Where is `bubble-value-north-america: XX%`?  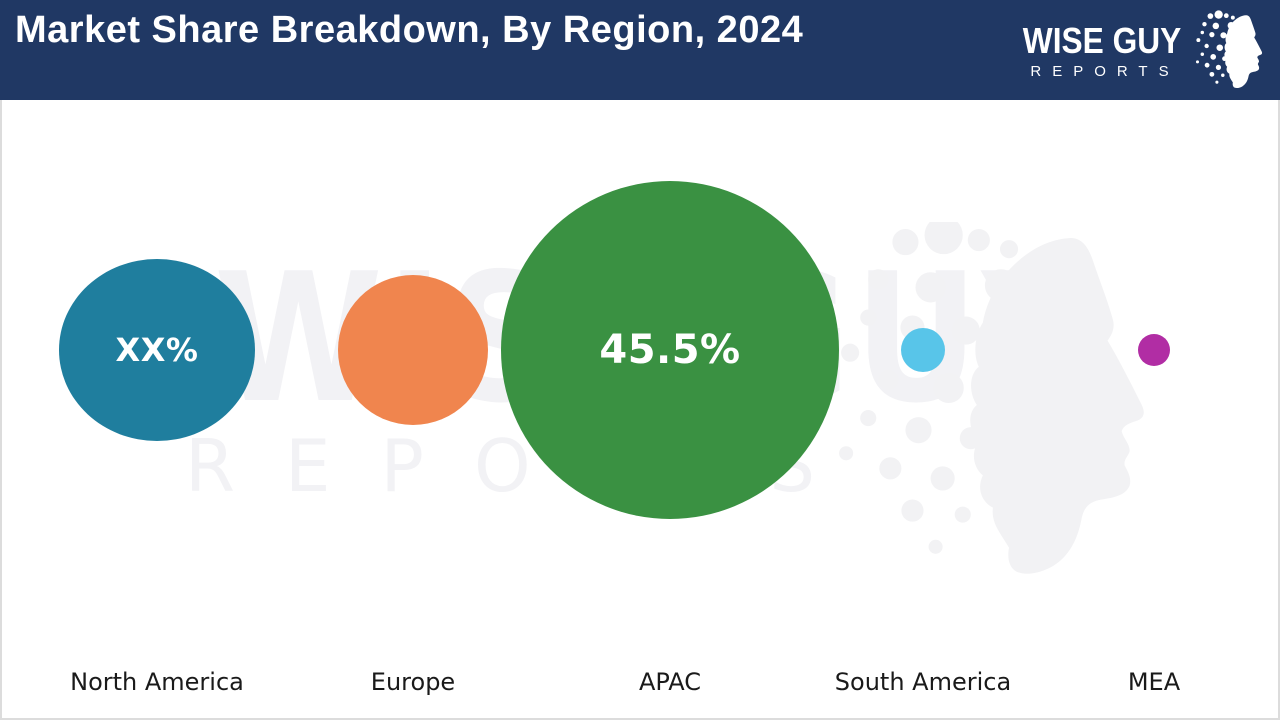
bubble-value-north-america: XX% is located at coordinates (157, 350).